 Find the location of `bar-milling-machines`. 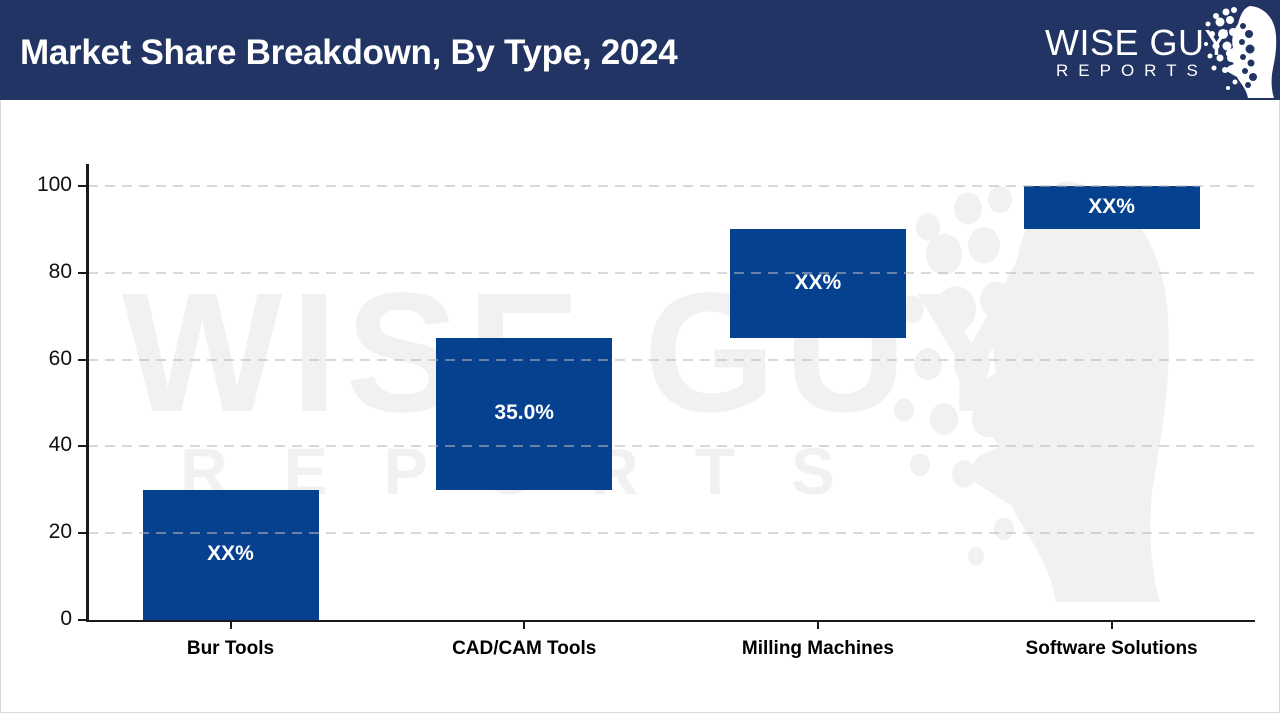

bar-milling-machines is located at coordinates (817, 283).